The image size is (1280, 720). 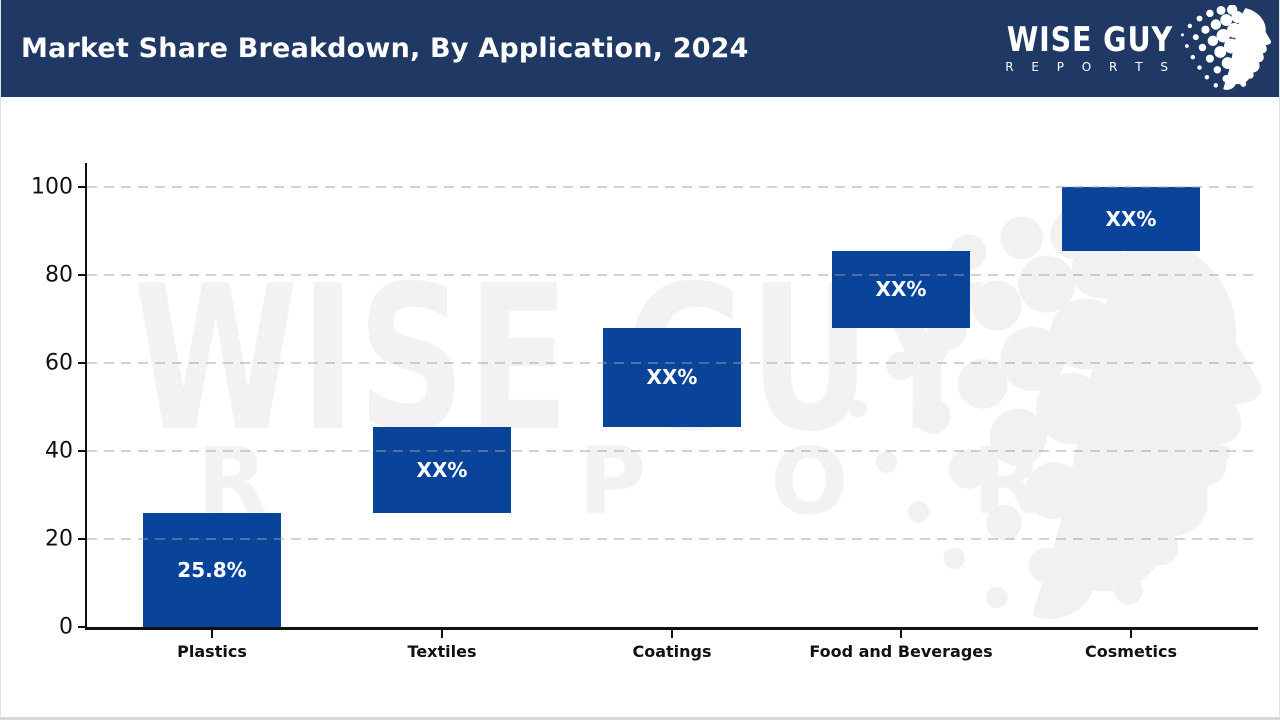 What do you see at coordinates (1090, 67) in the screenshot?
I see `logo-reports-text: R E P O R T S` at bounding box center [1090, 67].